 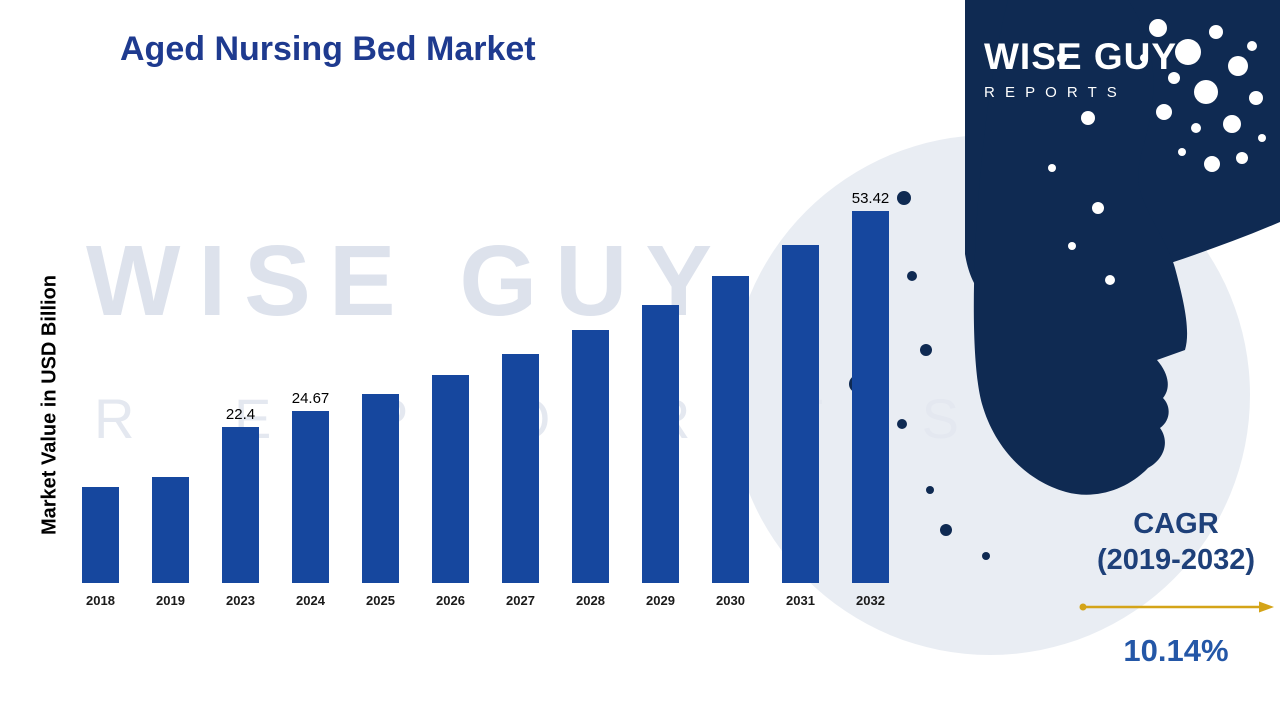 What do you see at coordinates (1176, 524) in the screenshot?
I see `cagr-label: CAGR` at bounding box center [1176, 524].